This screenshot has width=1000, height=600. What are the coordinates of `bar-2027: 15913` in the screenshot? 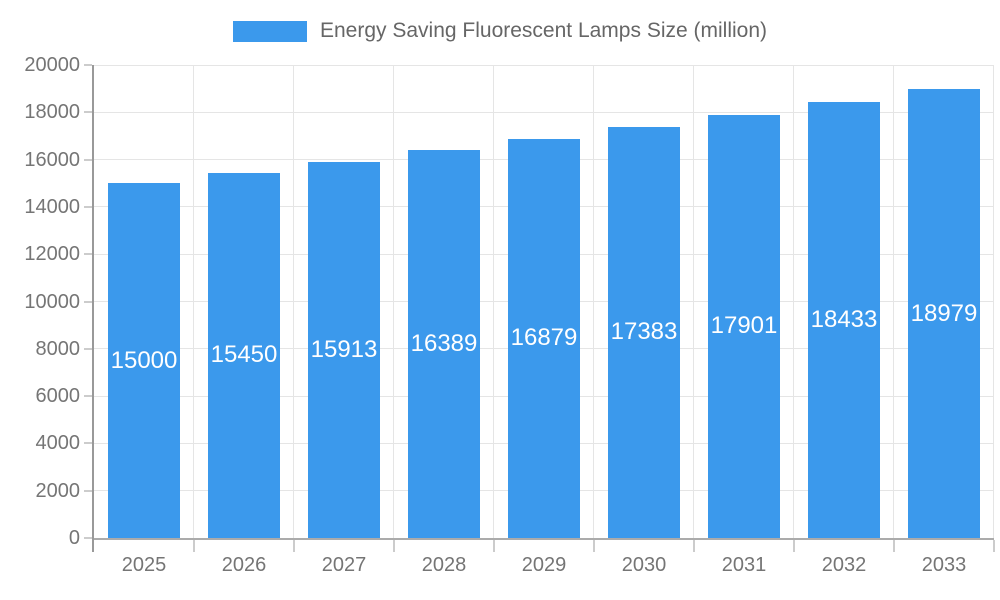 It's located at (344, 349).